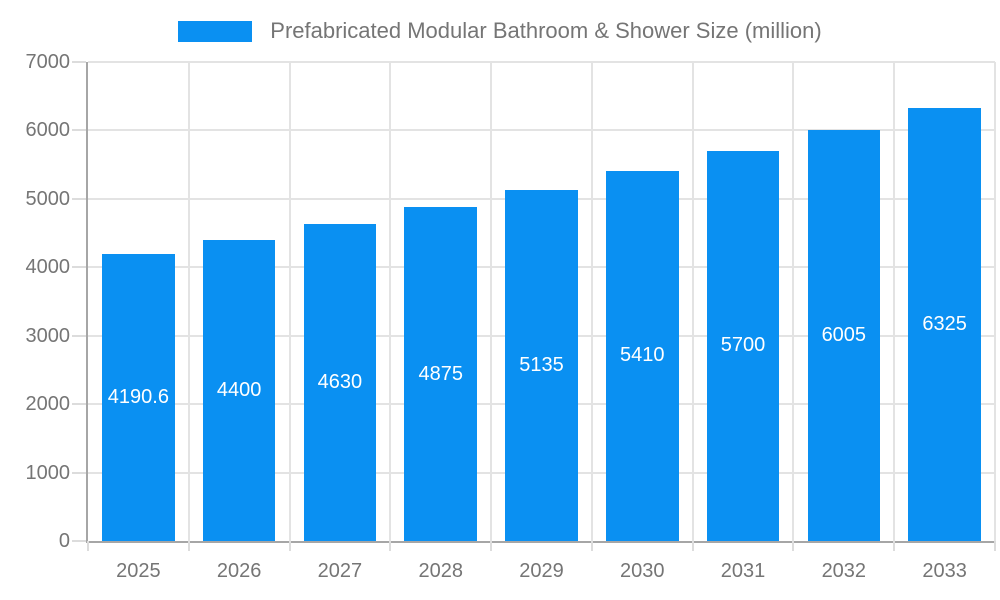 This screenshot has height=600, width=1000. What do you see at coordinates (138, 571) in the screenshot?
I see `x-axis-label: 2025` at bounding box center [138, 571].